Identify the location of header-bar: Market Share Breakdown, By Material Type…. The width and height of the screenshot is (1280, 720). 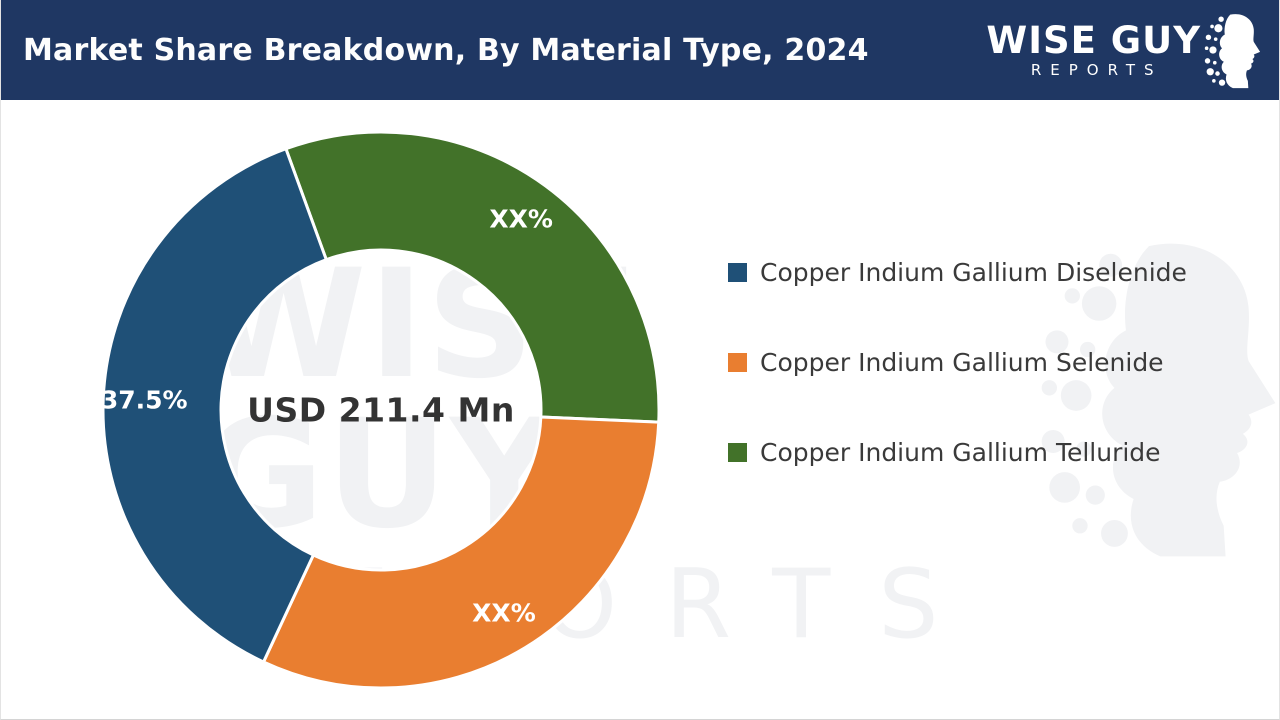
(640, 50).